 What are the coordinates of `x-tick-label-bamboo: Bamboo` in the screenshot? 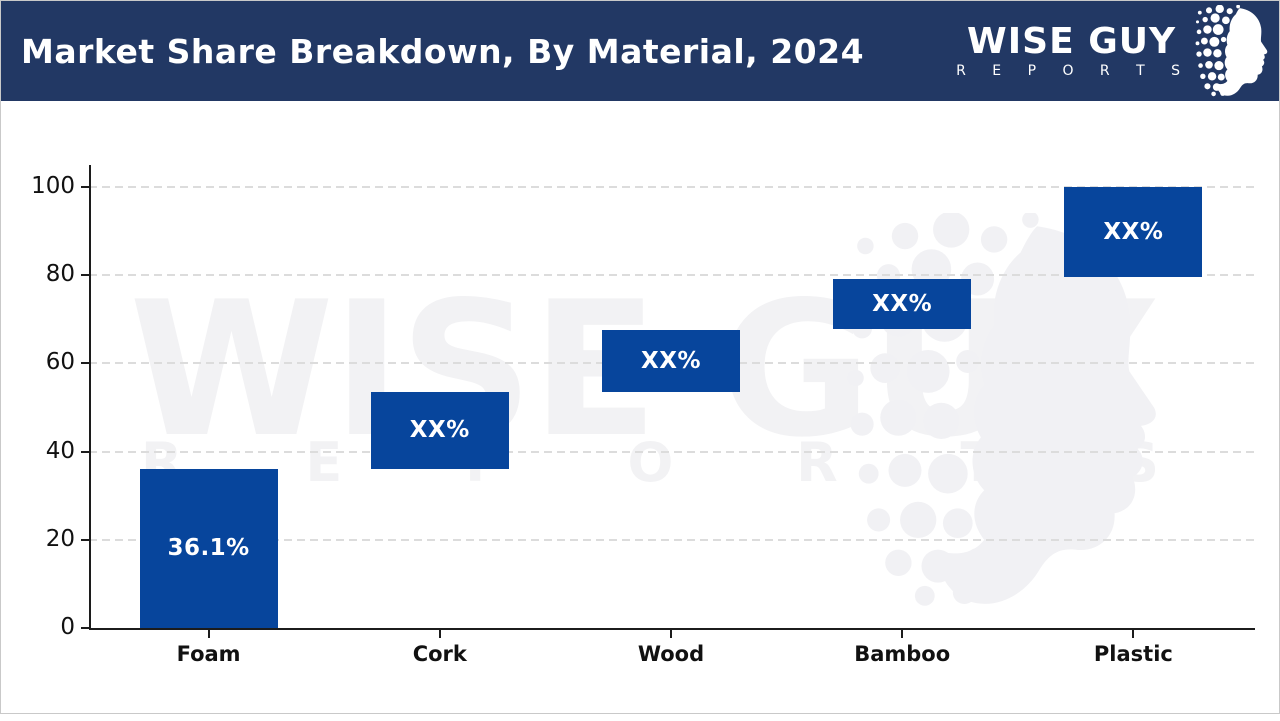 It's located at (902, 654).